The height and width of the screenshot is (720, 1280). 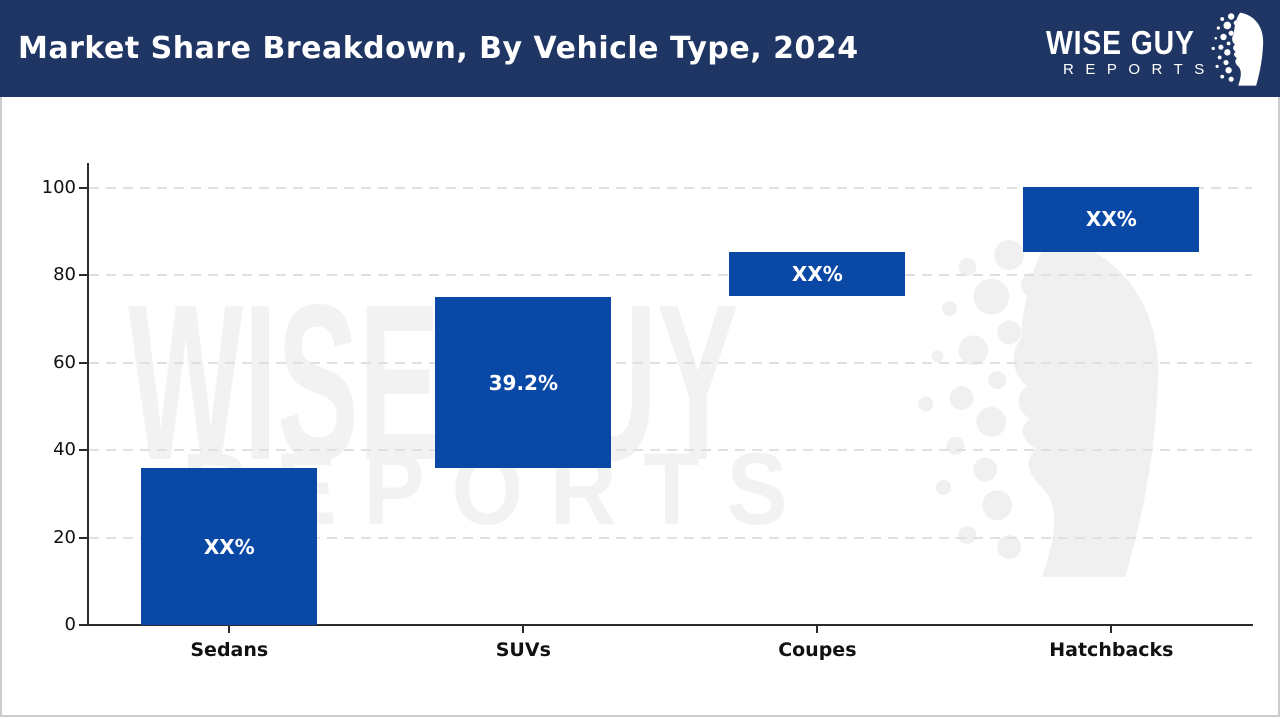 I want to click on logo-subtitle: REPORTS, so click(x=1139, y=69).